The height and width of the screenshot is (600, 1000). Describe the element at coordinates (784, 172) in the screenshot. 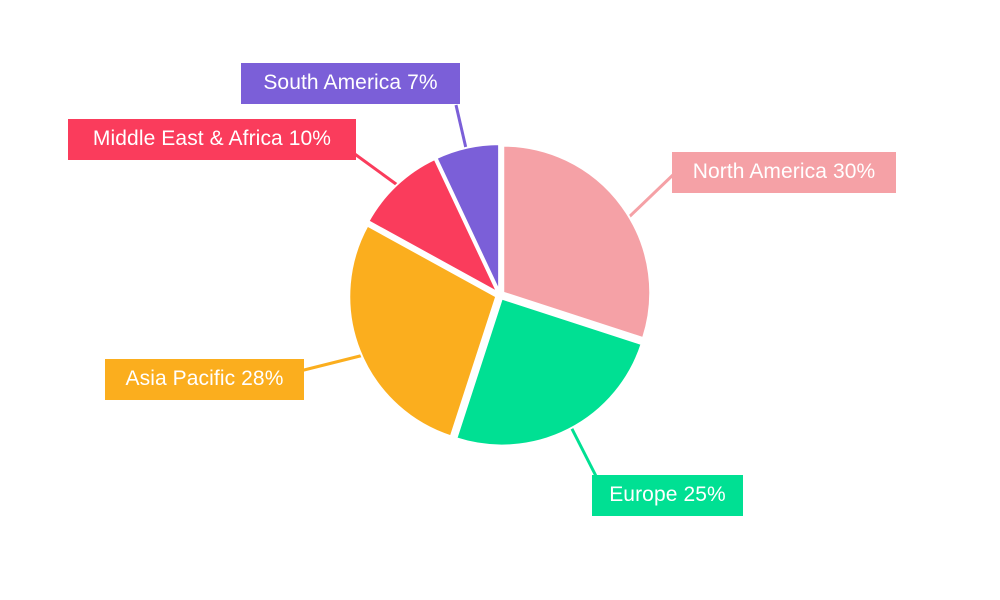

I see `pie-label-north-america: North America 30%` at that location.